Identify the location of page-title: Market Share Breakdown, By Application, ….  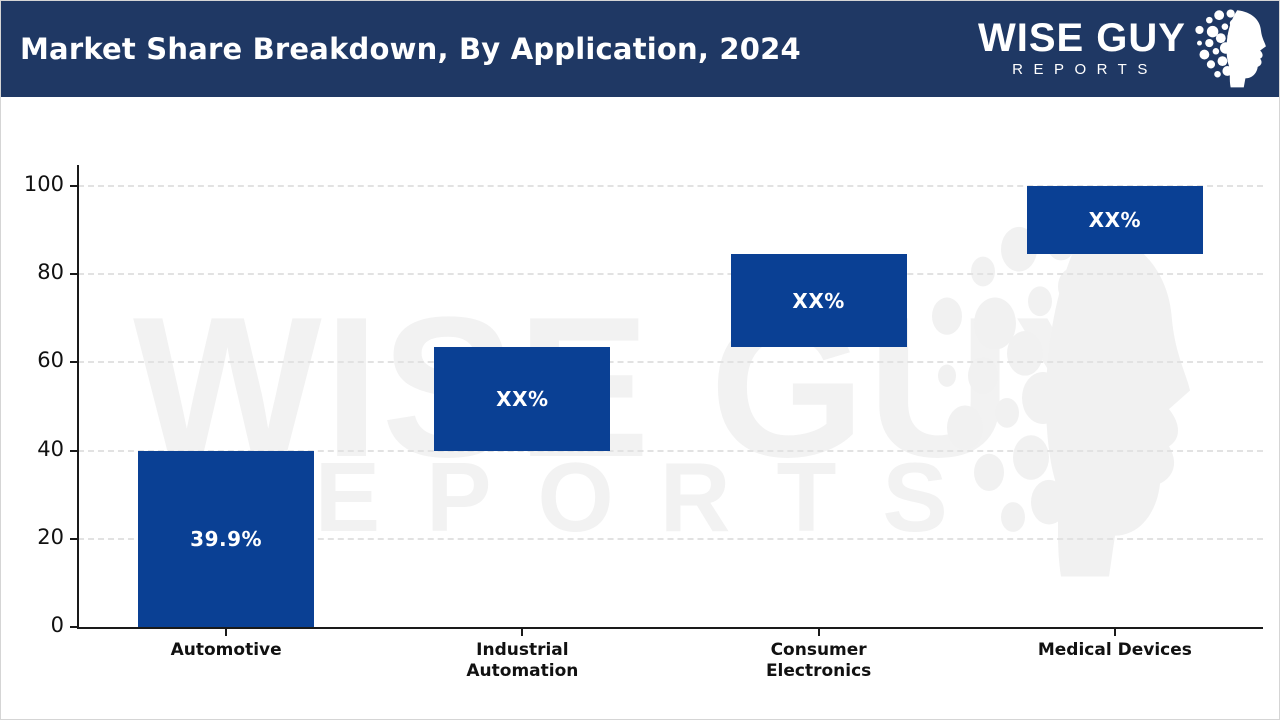
(410, 48).